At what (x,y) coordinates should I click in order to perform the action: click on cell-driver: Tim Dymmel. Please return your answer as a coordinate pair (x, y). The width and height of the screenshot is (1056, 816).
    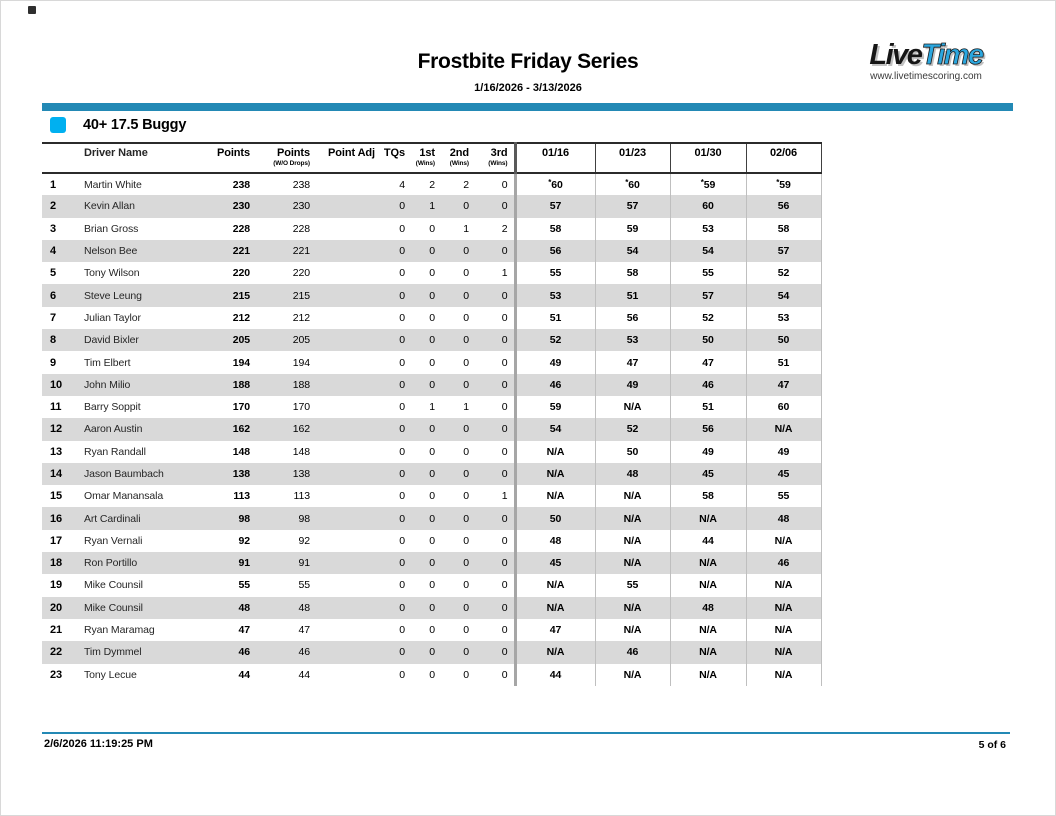
    Looking at the image, I should click on (130, 652).